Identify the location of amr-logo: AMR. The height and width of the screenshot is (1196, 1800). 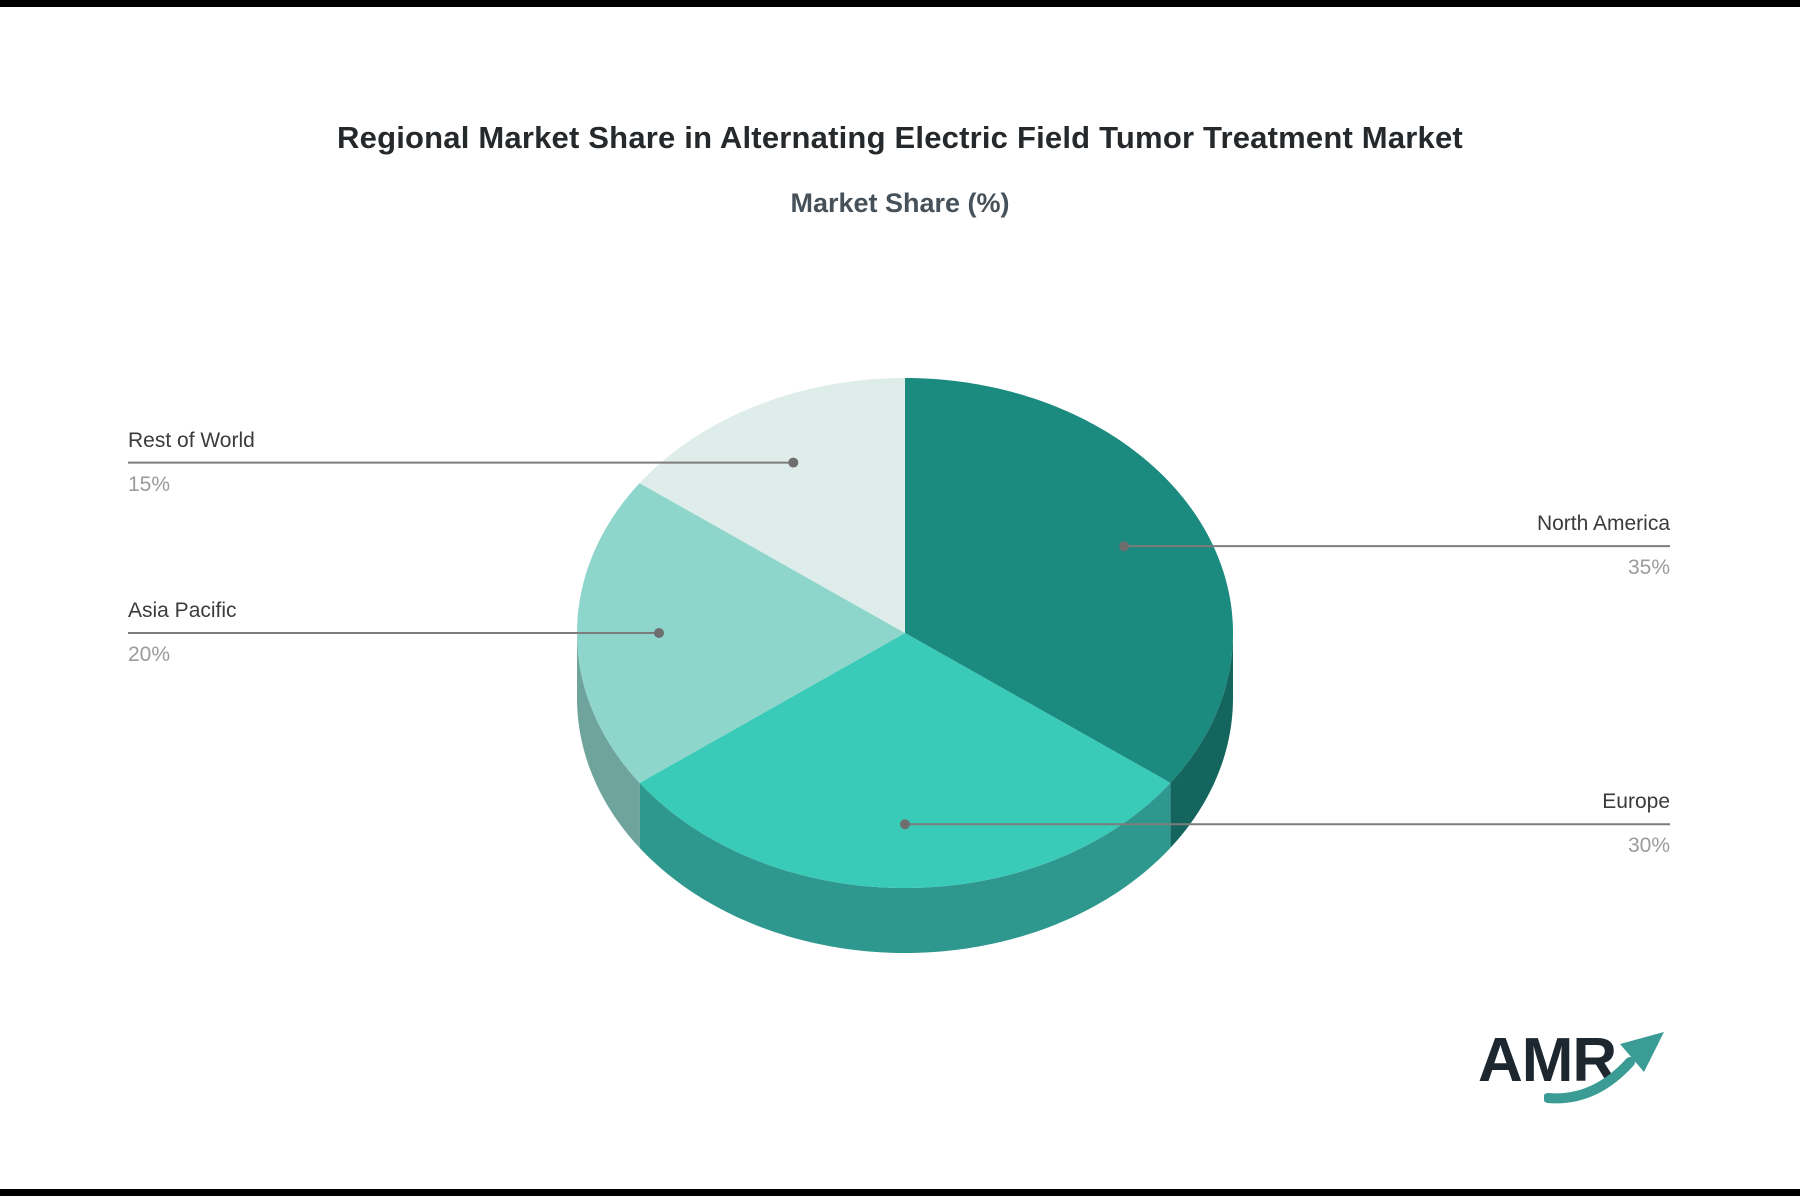
(1578, 1075).